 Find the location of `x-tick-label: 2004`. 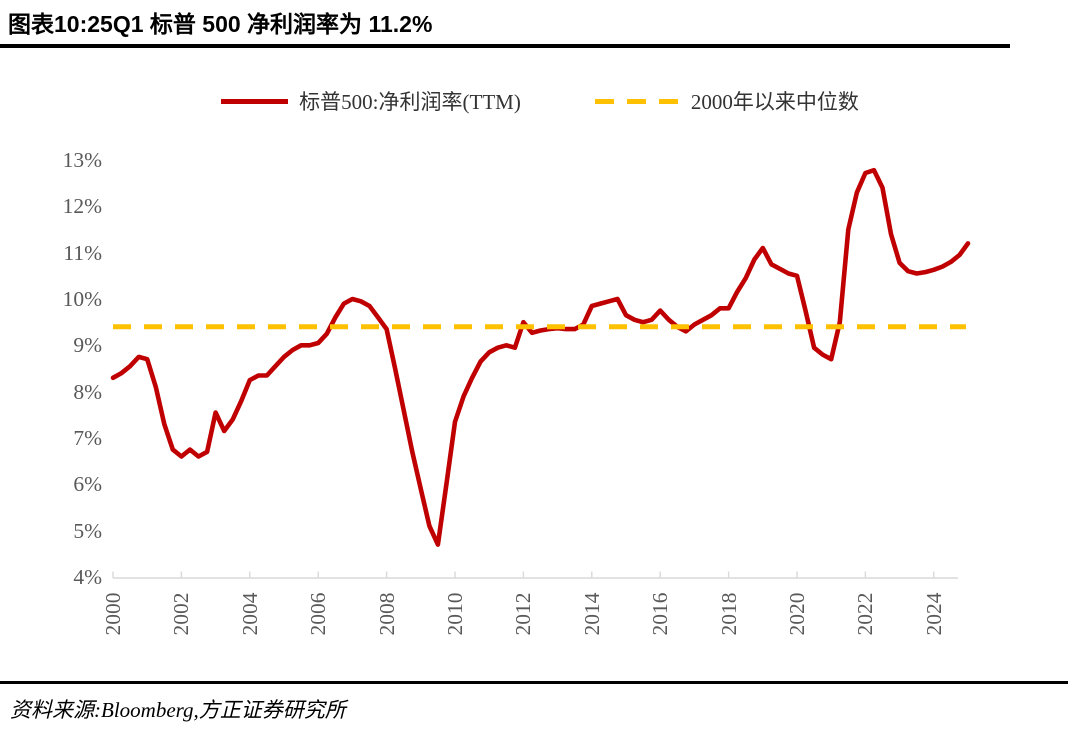

x-tick-label: 2004 is located at coordinates (249, 614).